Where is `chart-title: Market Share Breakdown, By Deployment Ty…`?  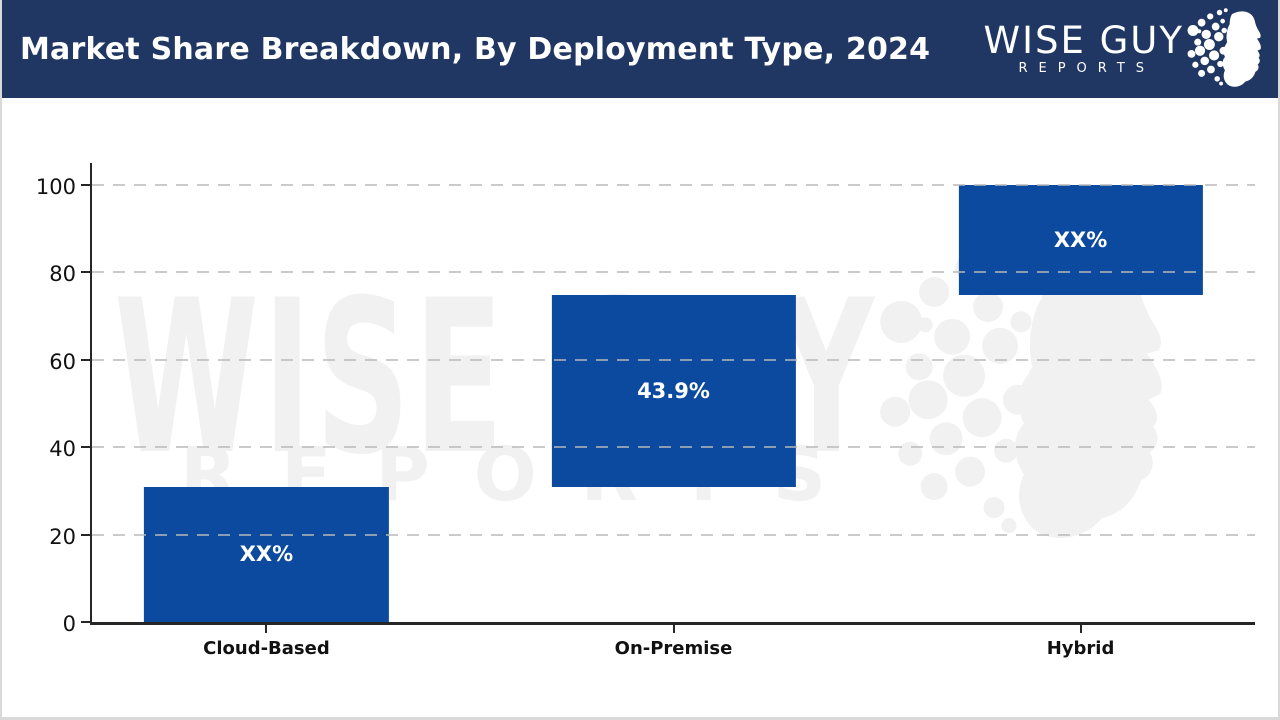
chart-title: Market Share Breakdown, By Deployment Ty… is located at coordinates (475, 49).